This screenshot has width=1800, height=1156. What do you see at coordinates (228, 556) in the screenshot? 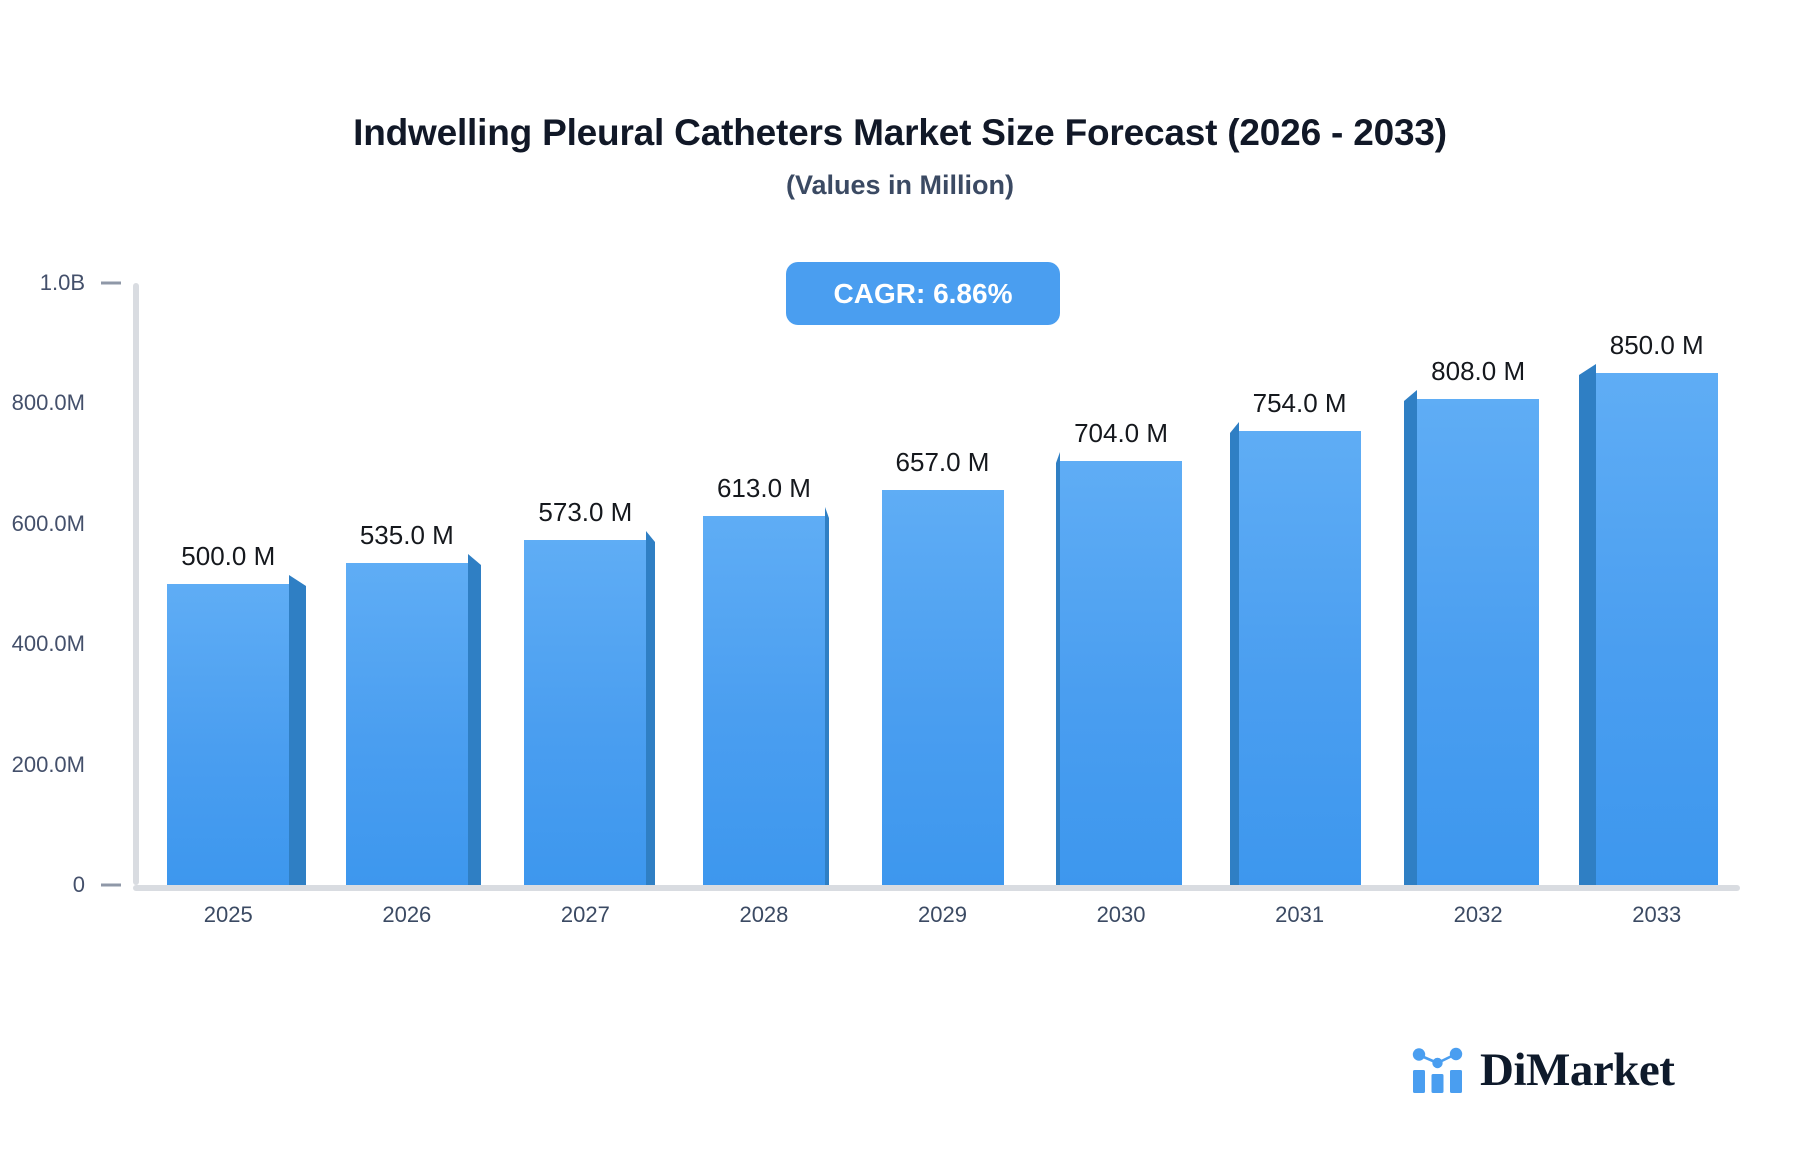
I see `bar-value-label: 500.0 M` at bounding box center [228, 556].